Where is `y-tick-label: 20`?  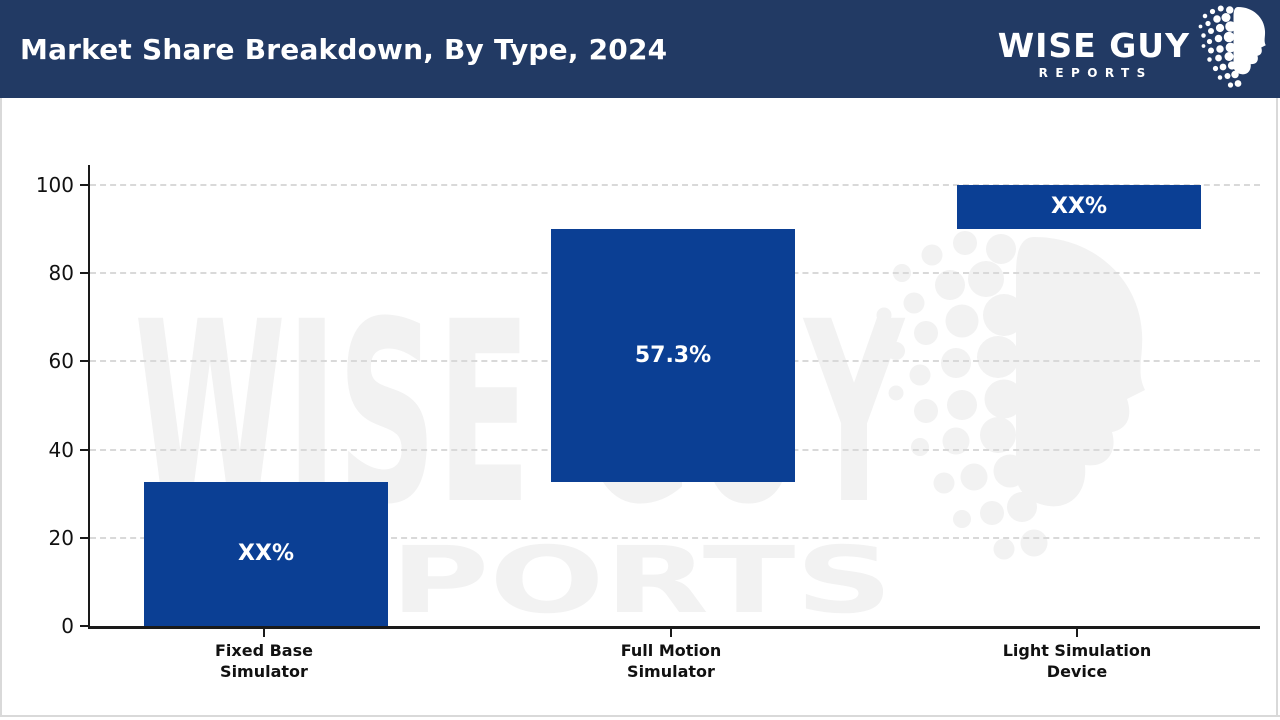 y-tick-label: 20 is located at coordinates (61, 537).